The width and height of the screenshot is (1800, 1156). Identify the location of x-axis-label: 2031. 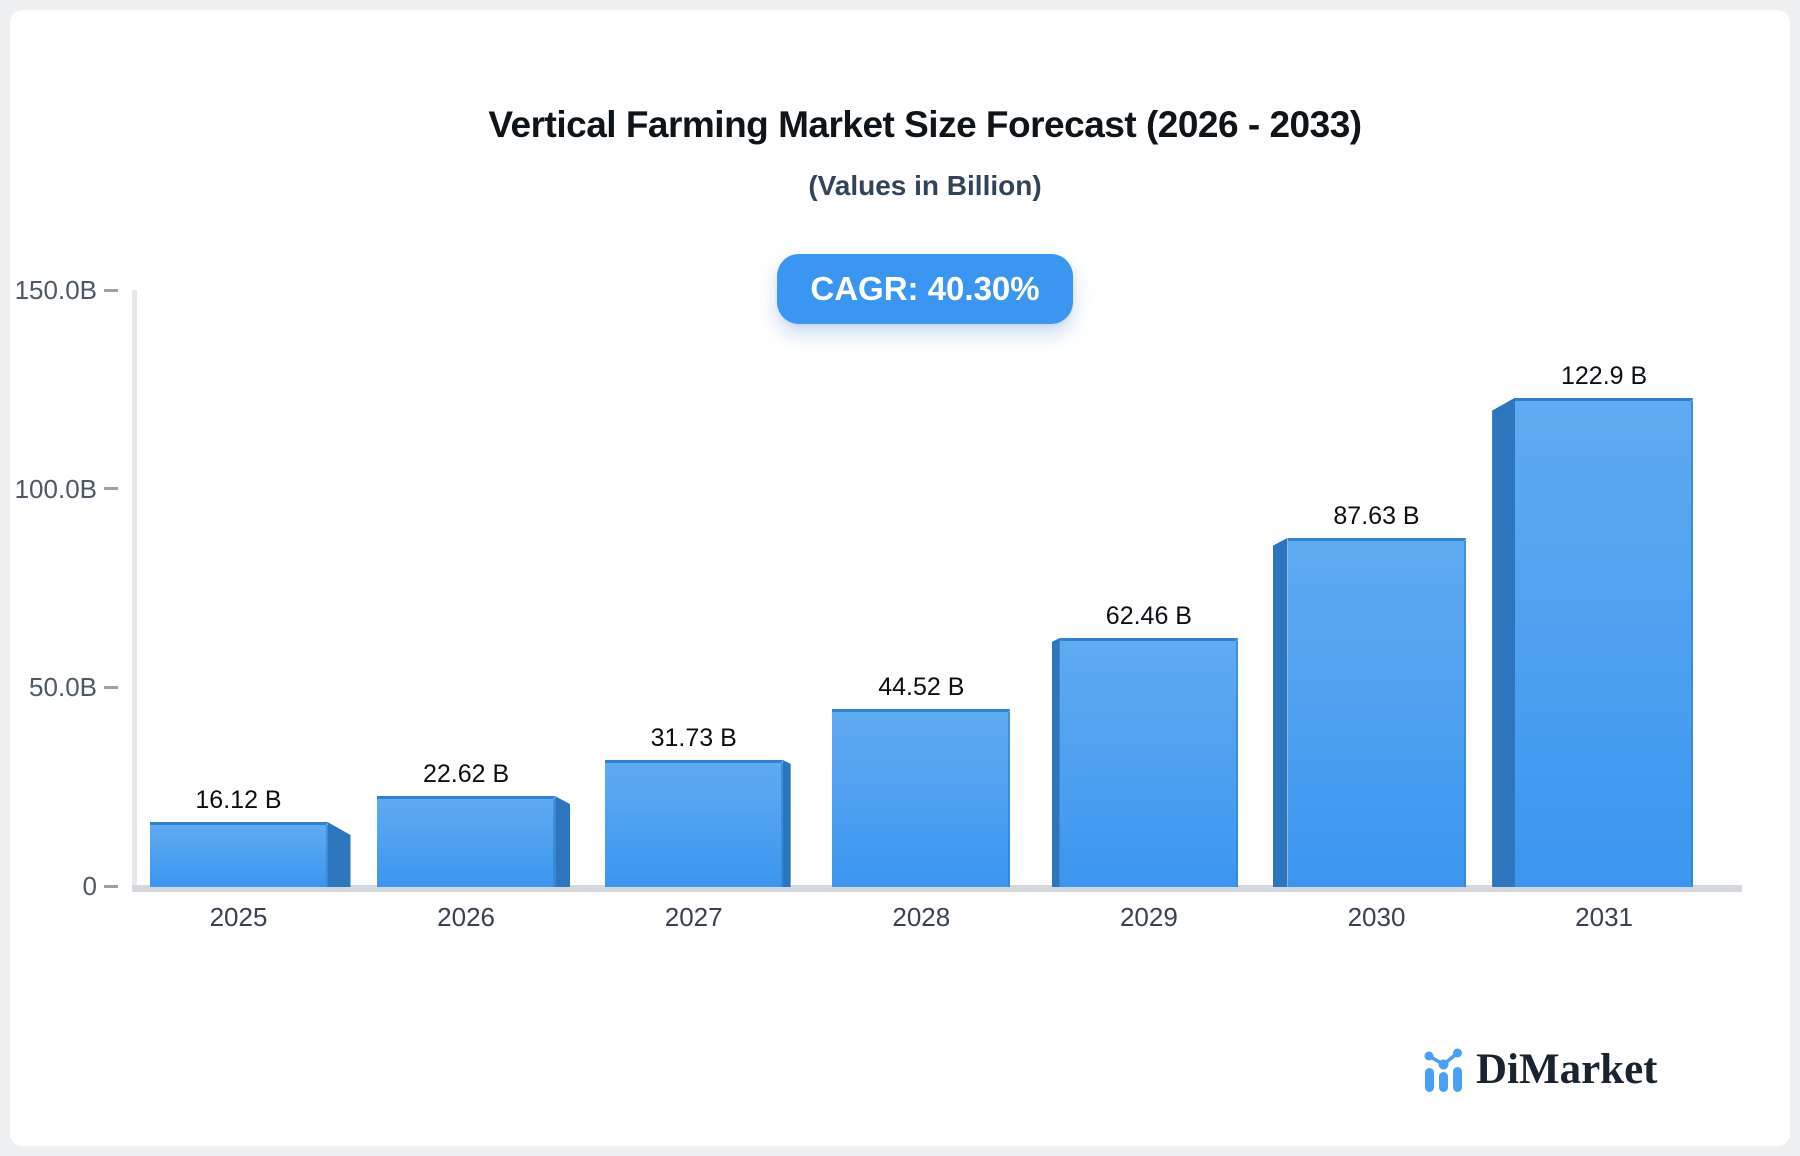
(1604, 917).